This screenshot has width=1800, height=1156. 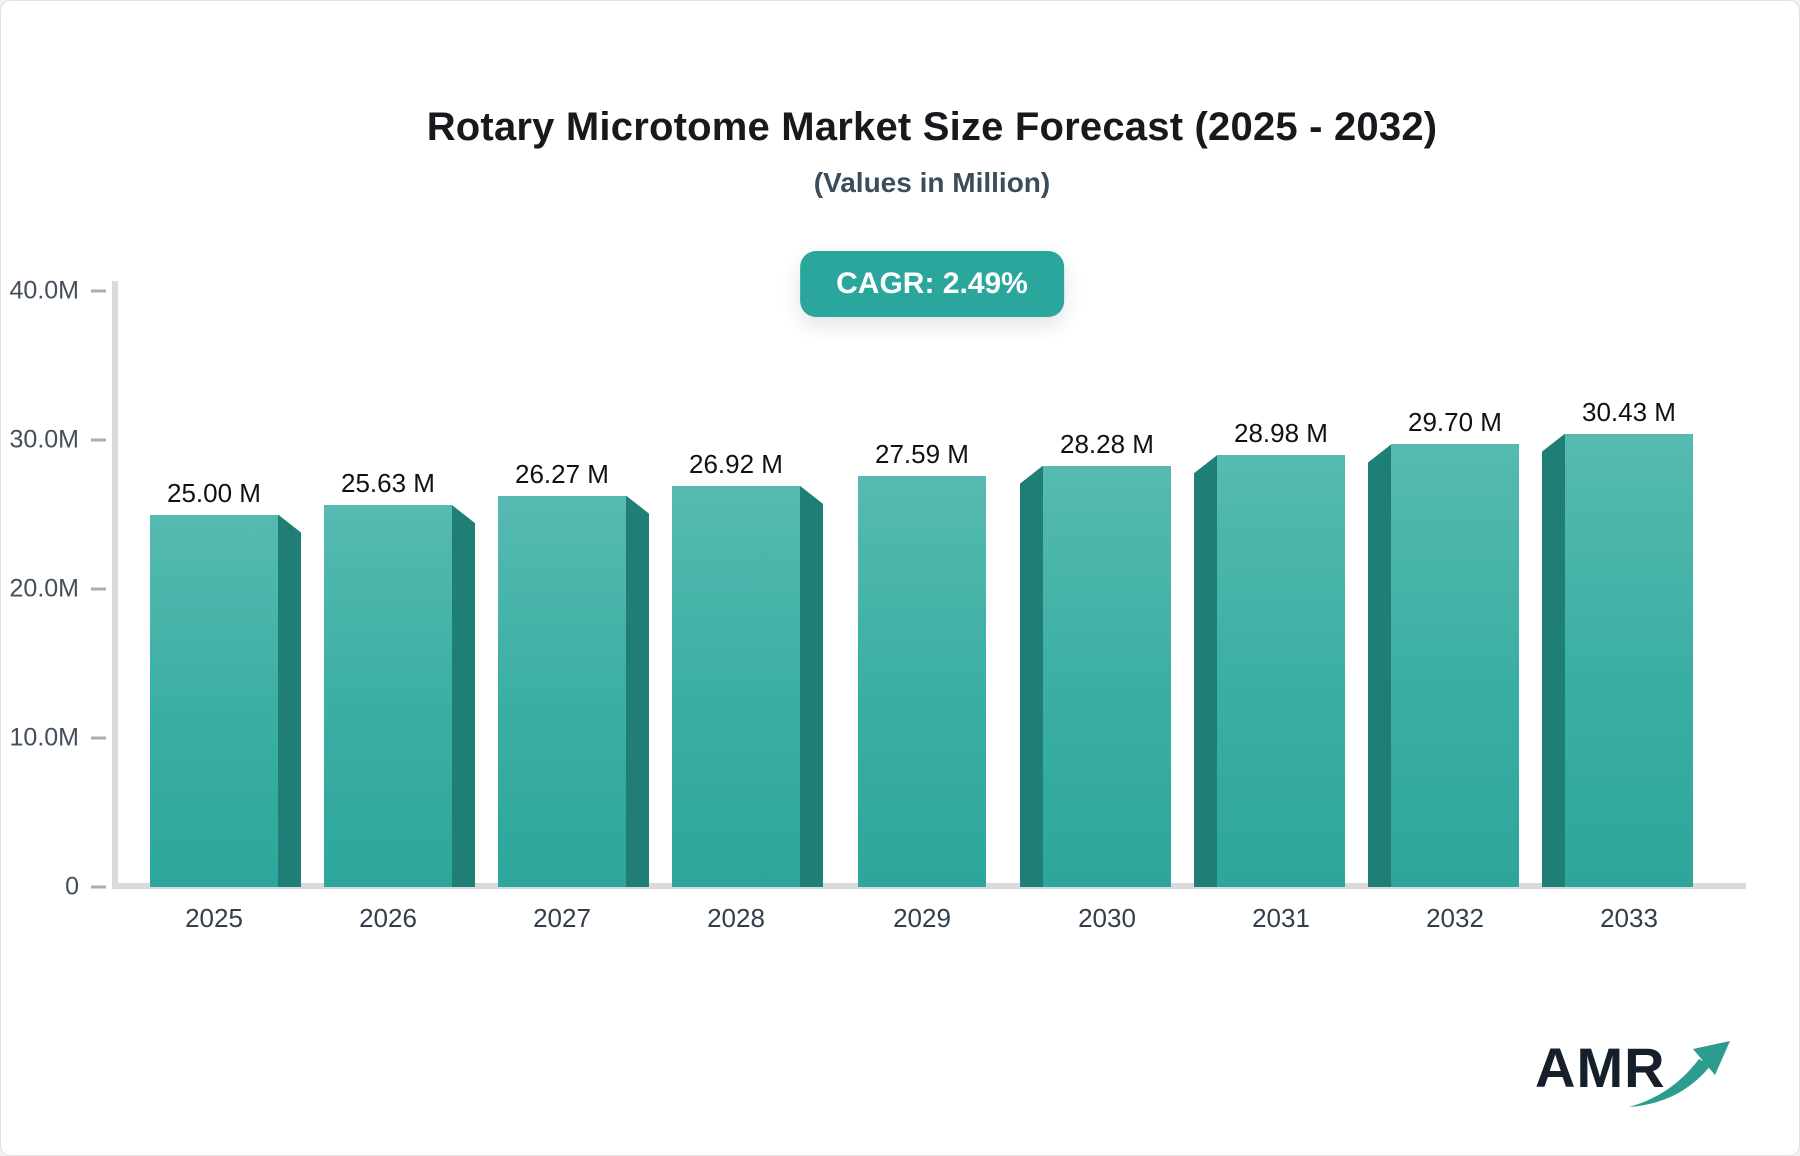 What do you see at coordinates (1600, 1067) in the screenshot?
I see `amr-logo-text: AMR` at bounding box center [1600, 1067].